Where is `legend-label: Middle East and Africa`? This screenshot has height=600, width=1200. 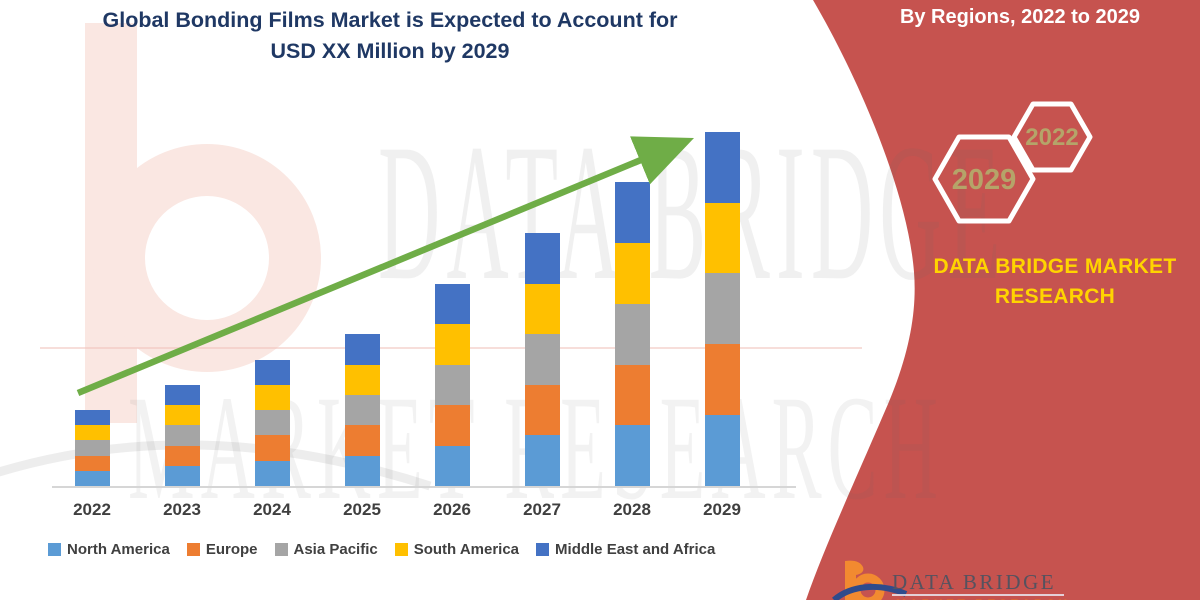
legend-label: Middle East and Africa is located at coordinates (635, 549).